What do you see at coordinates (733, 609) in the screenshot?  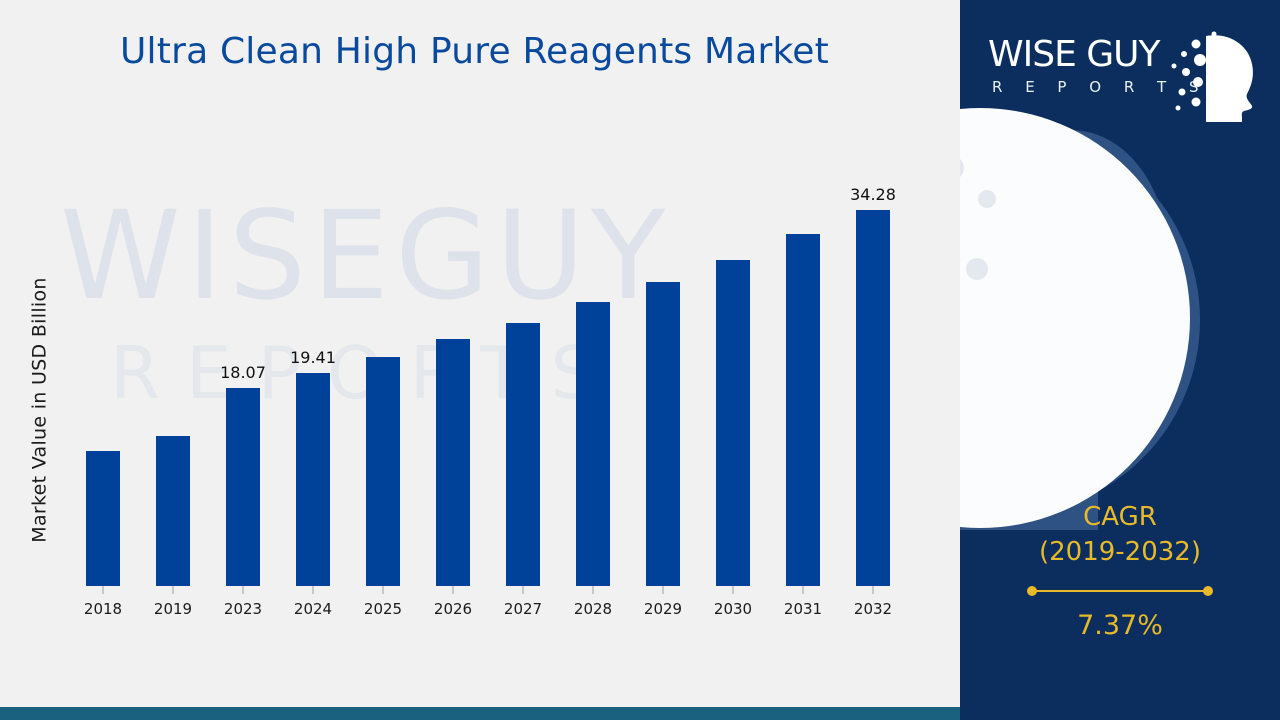 I see `x-axis-tick-label: 2030` at bounding box center [733, 609].